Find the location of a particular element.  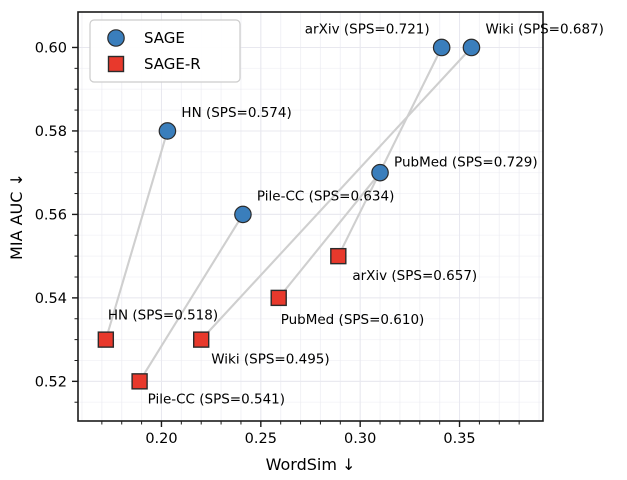

marker-sage-wiki is located at coordinates (471, 47).